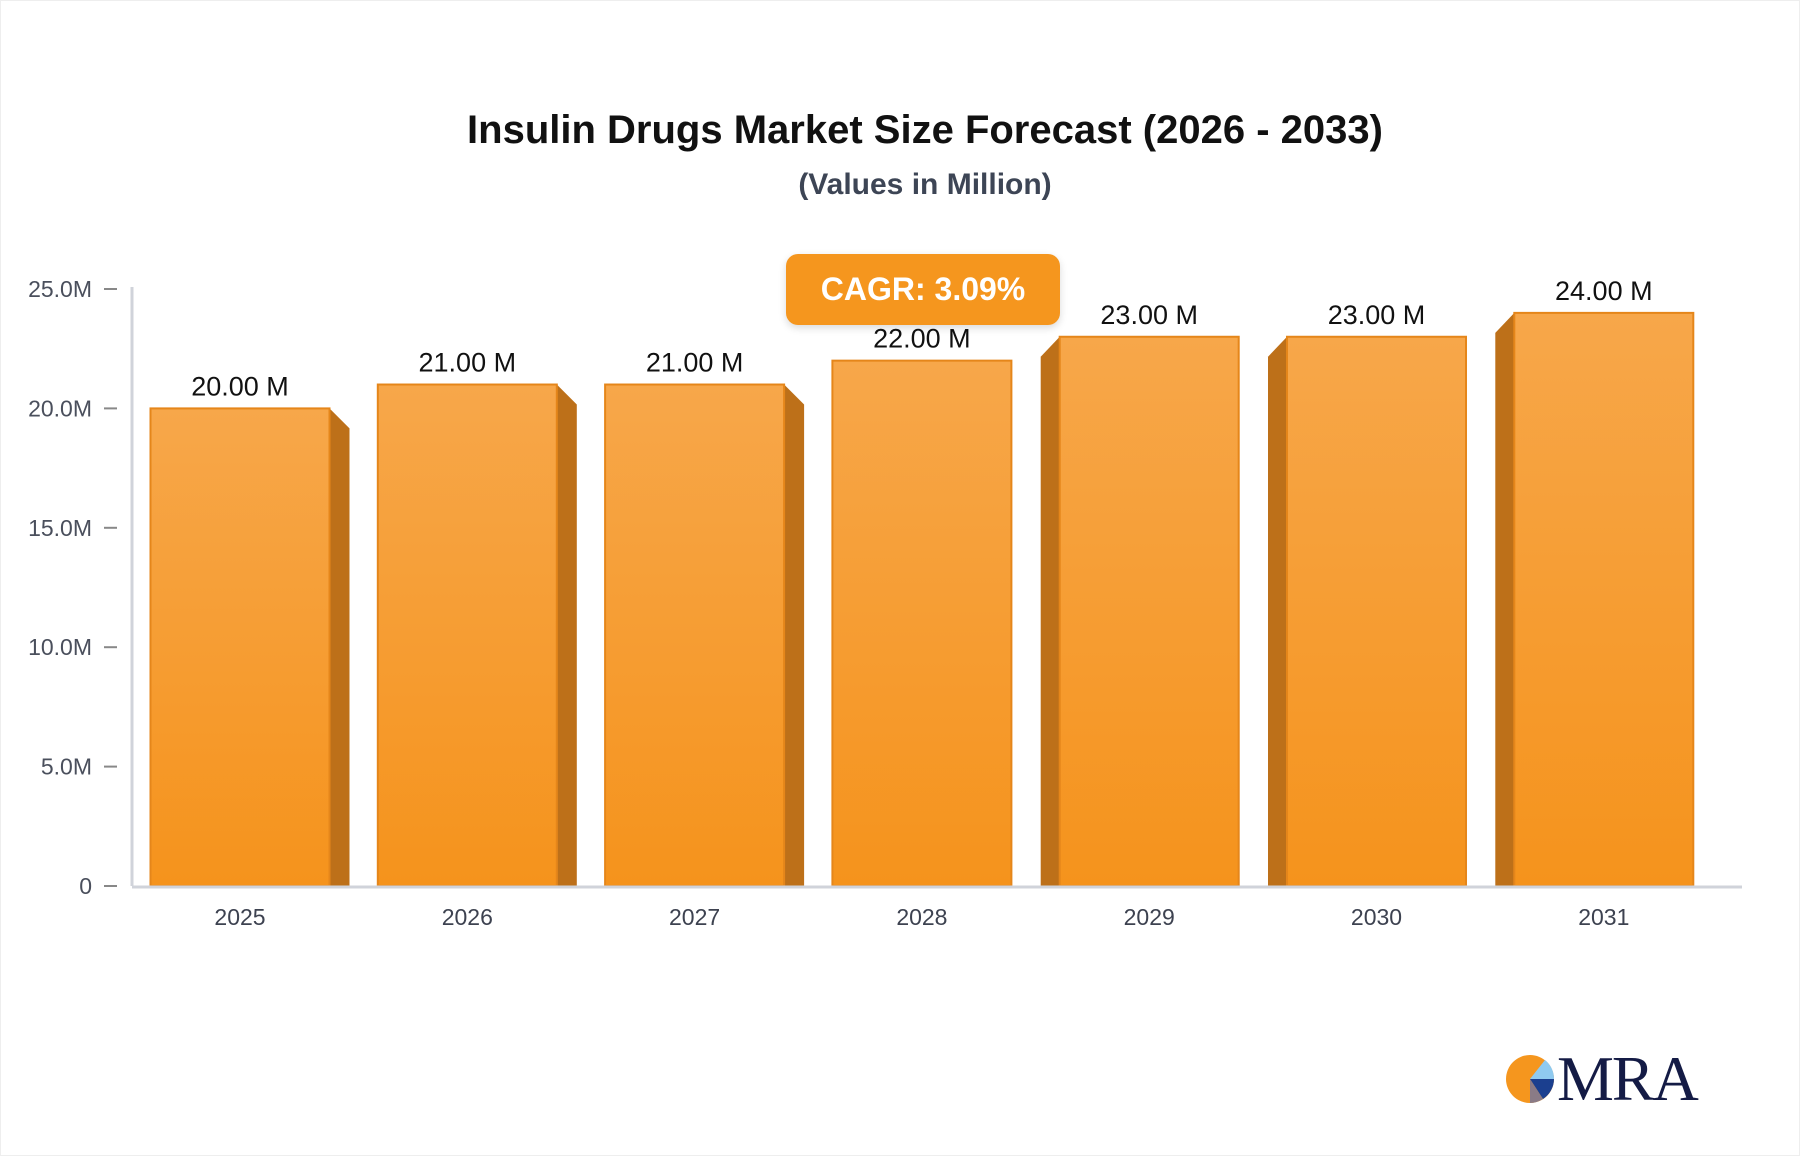 Image resolution: width=1800 pixels, height=1156 pixels. Describe the element at coordinates (1376, 917) in the screenshot. I see `x-tick-label: 2030` at that location.